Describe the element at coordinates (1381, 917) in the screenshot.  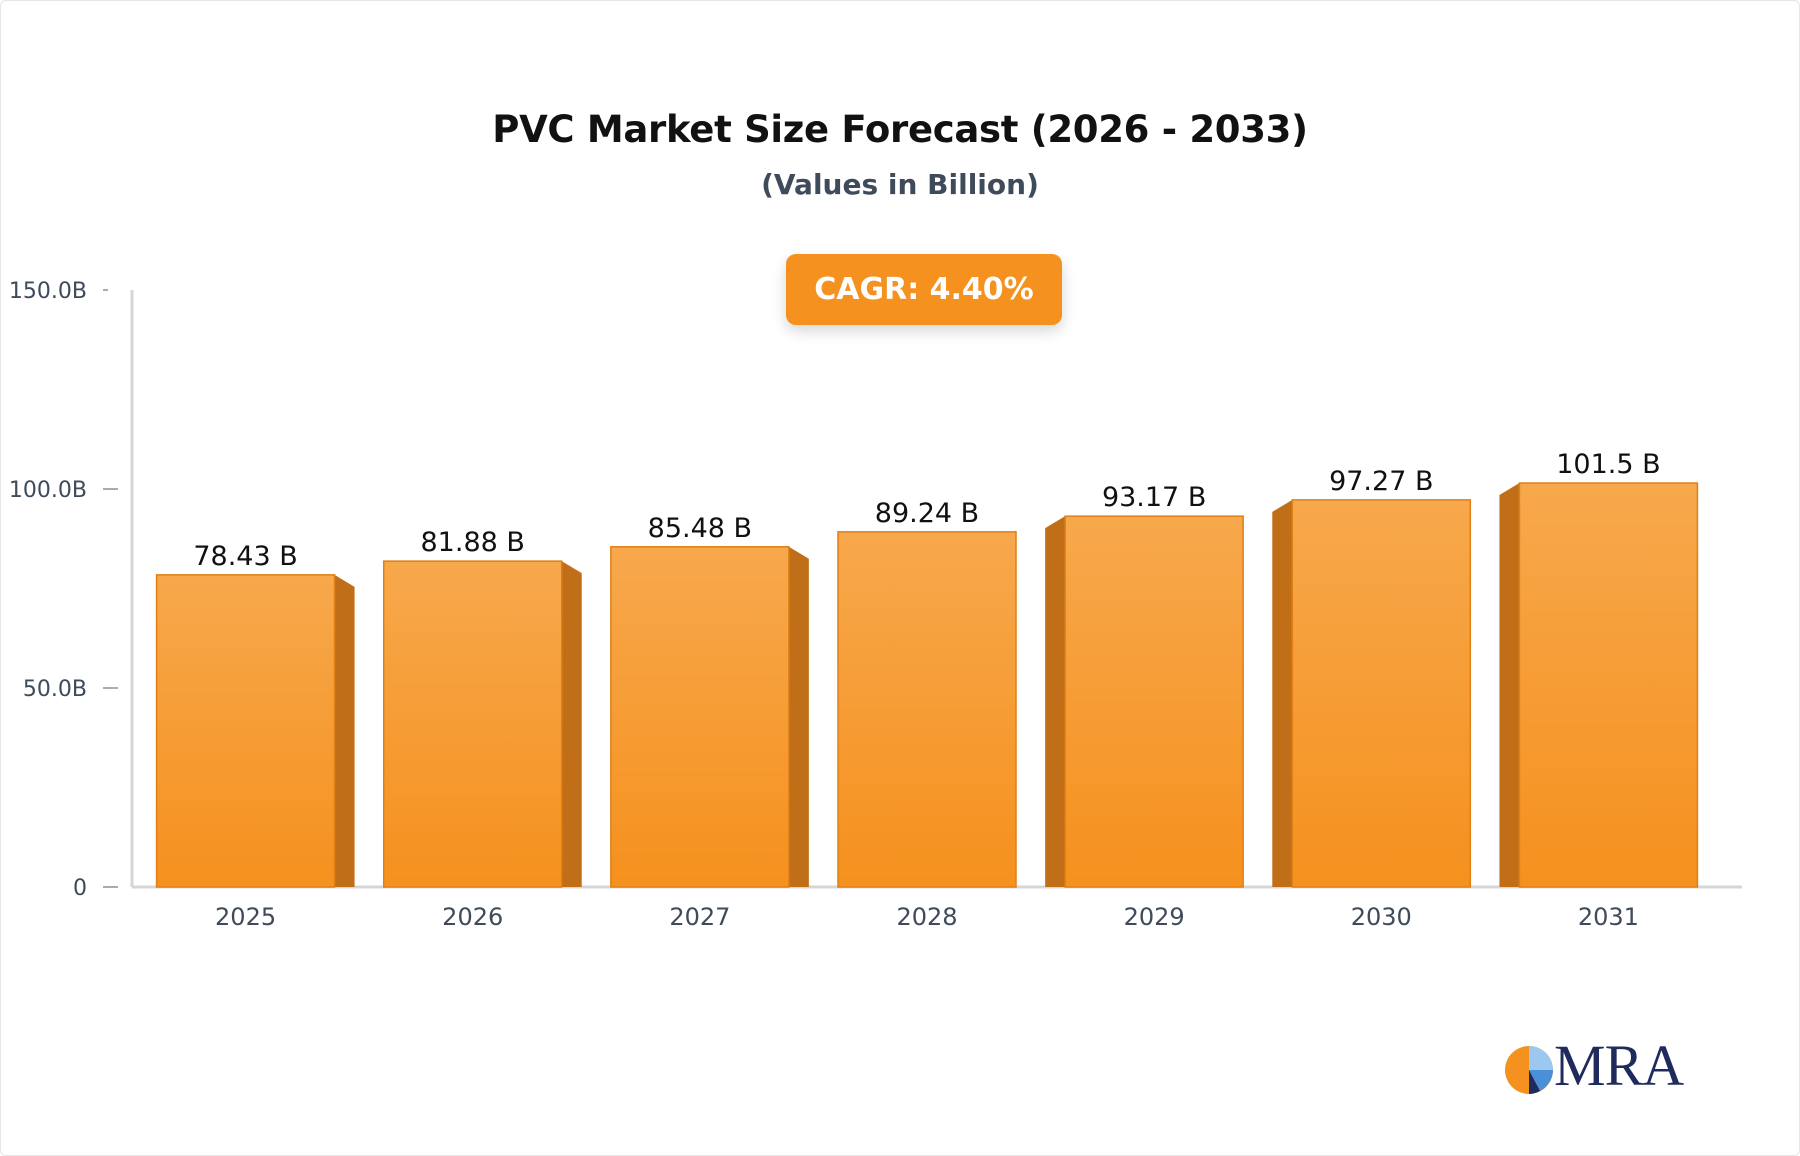
I see `x-tick-label: 2030` at that location.